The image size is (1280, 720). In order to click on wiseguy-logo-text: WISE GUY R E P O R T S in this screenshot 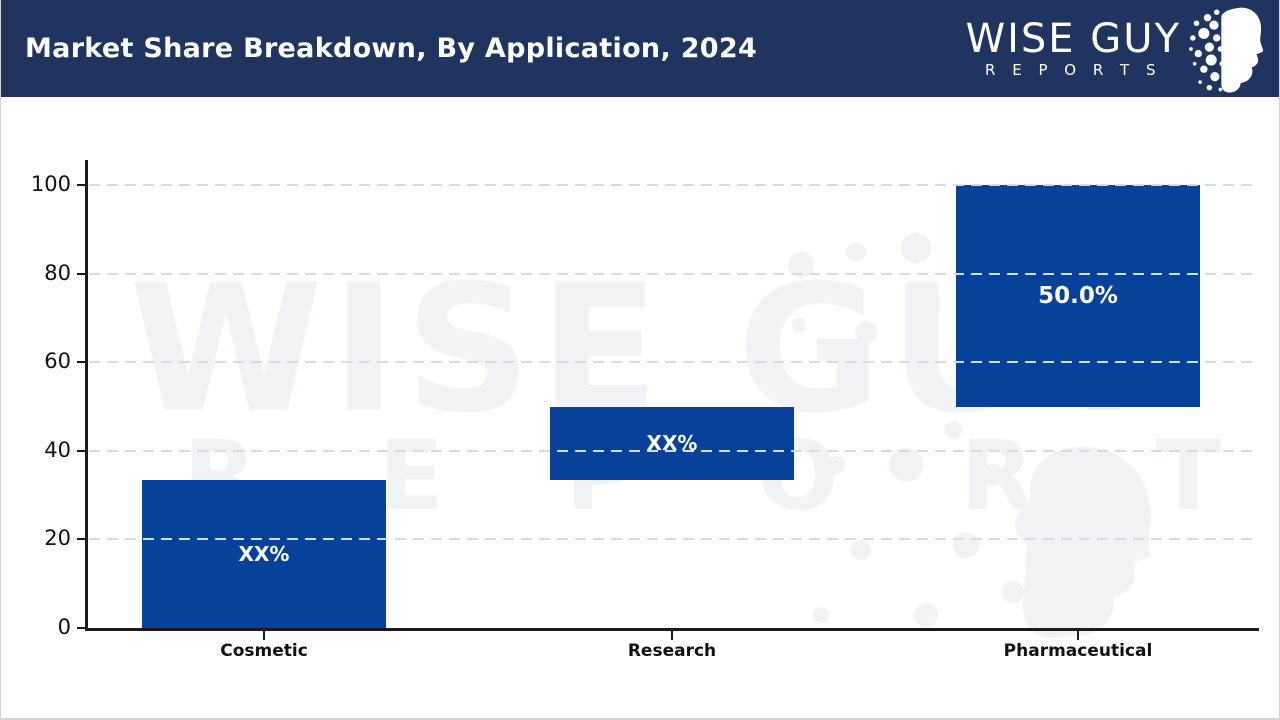, I will do `click(1073, 48)`.